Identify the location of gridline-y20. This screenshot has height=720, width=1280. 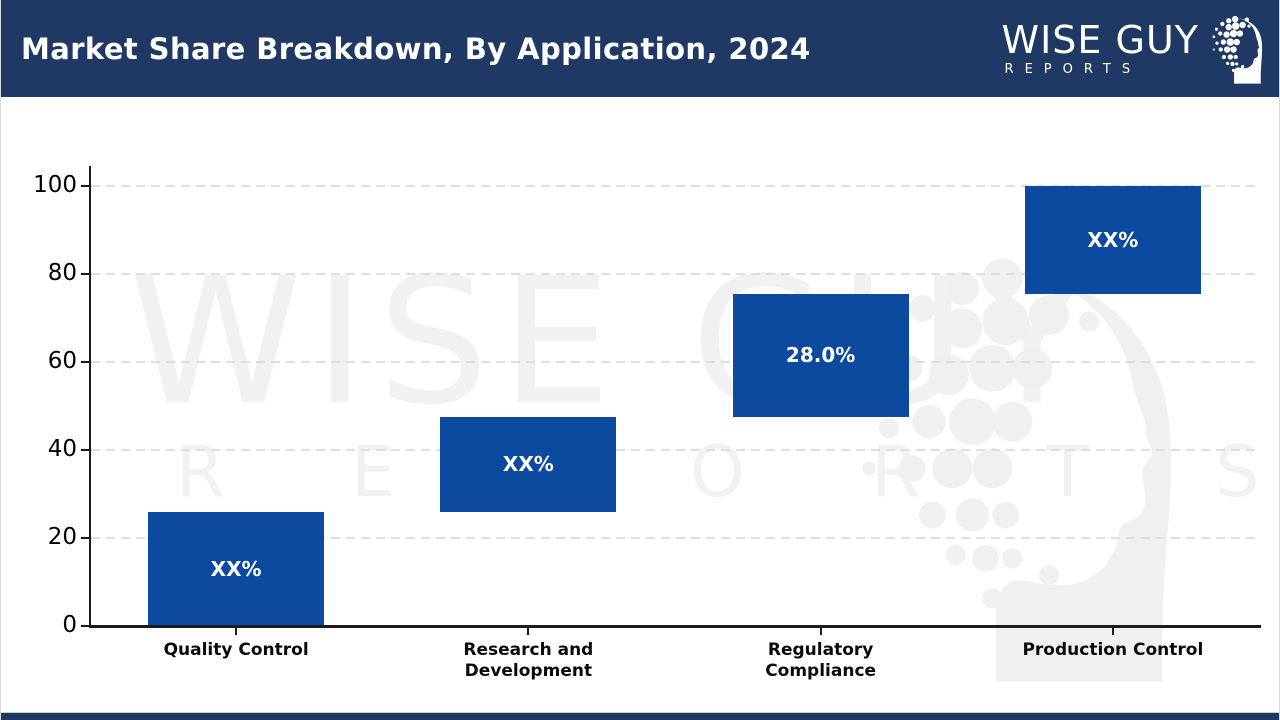
(676, 538).